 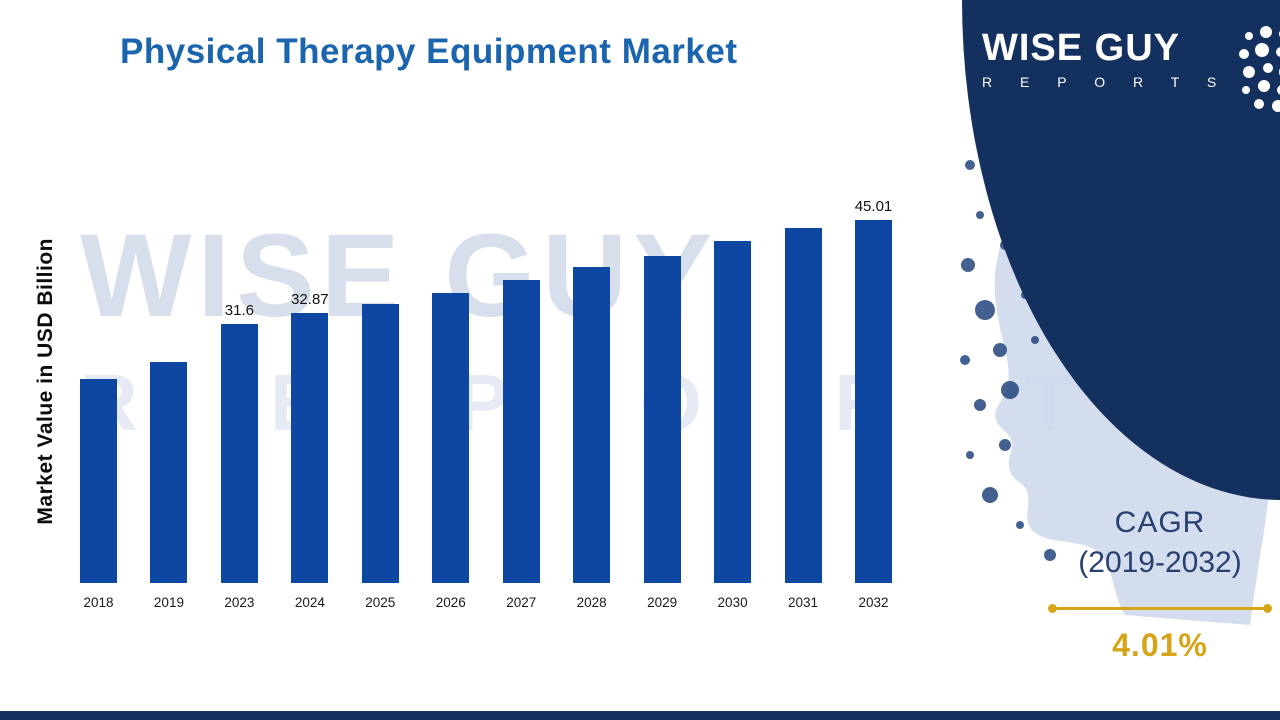 What do you see at coordinates (239, 310) in the screenshot?
I see `bar-value-label: 31.6` at bounding box center [239, 310].